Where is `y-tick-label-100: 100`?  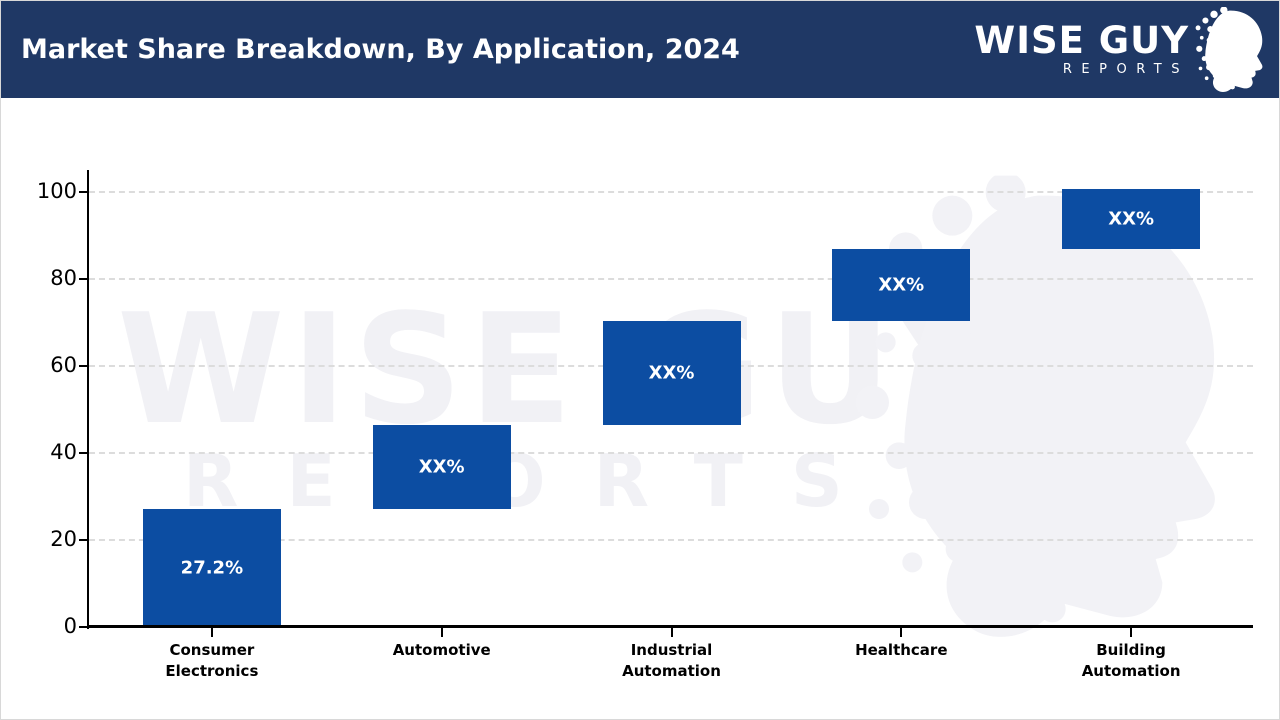 y-tick-label-100: 100 is located at coordinates (56, 191).